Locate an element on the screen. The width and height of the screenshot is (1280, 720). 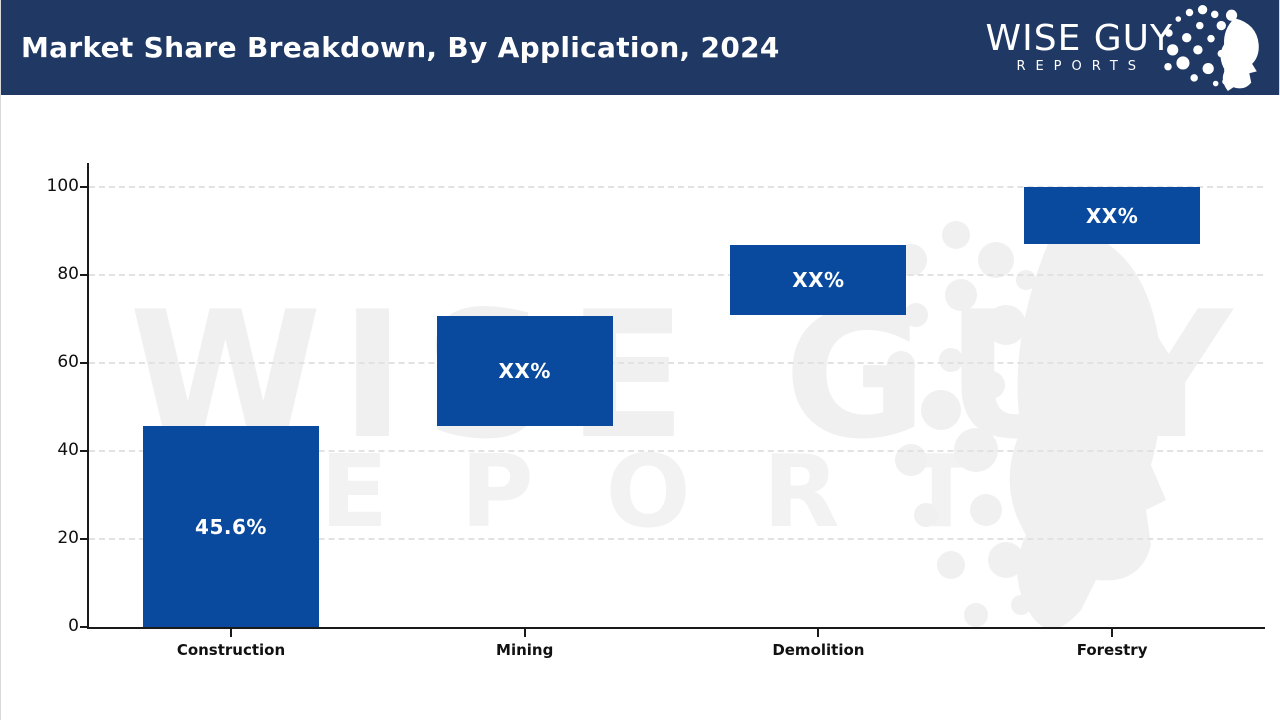
bar-forestry: XX% is located at coordinates (1112, 216).